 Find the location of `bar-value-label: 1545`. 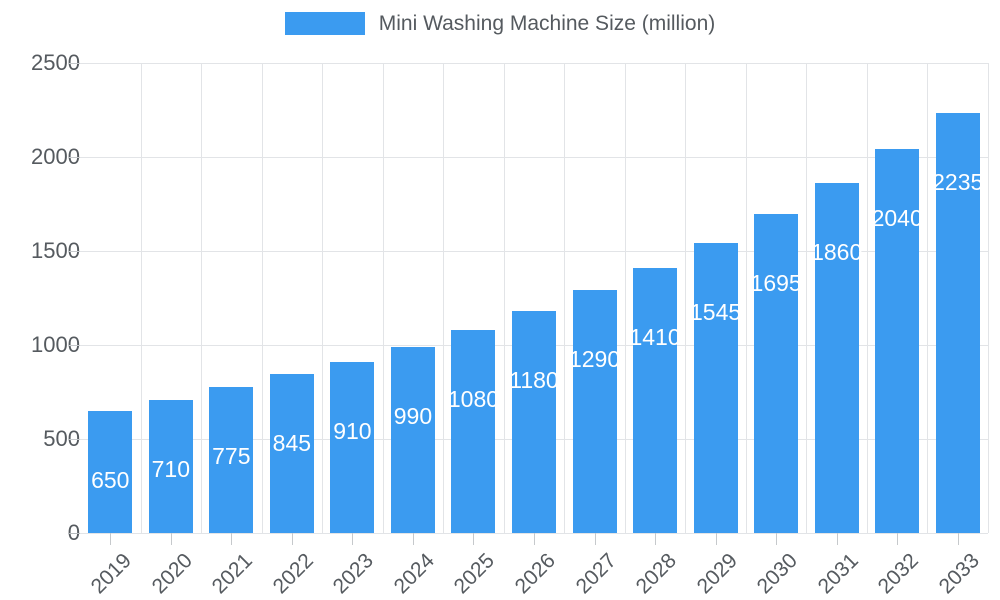

bar-value-label: 1545 is located at coordinates (716, 311).